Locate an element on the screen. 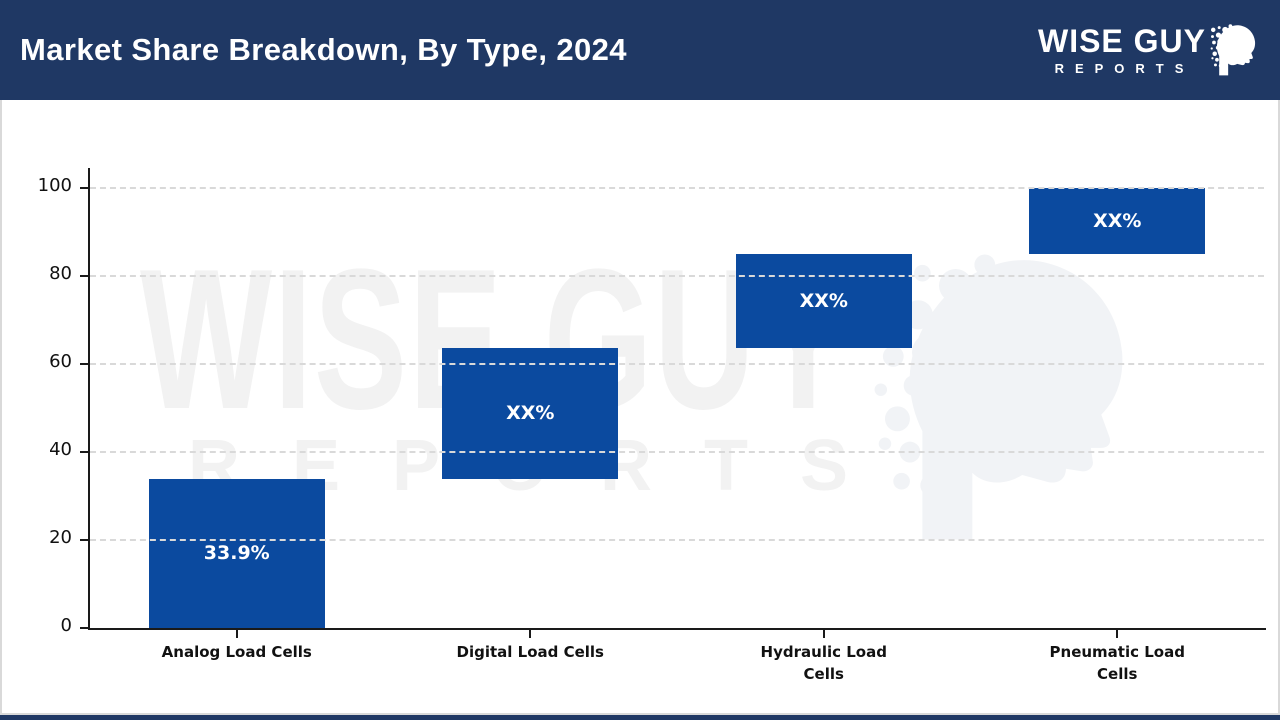  x-axis-category-label: Analog Load Cells is located at coordinates (237, 653).